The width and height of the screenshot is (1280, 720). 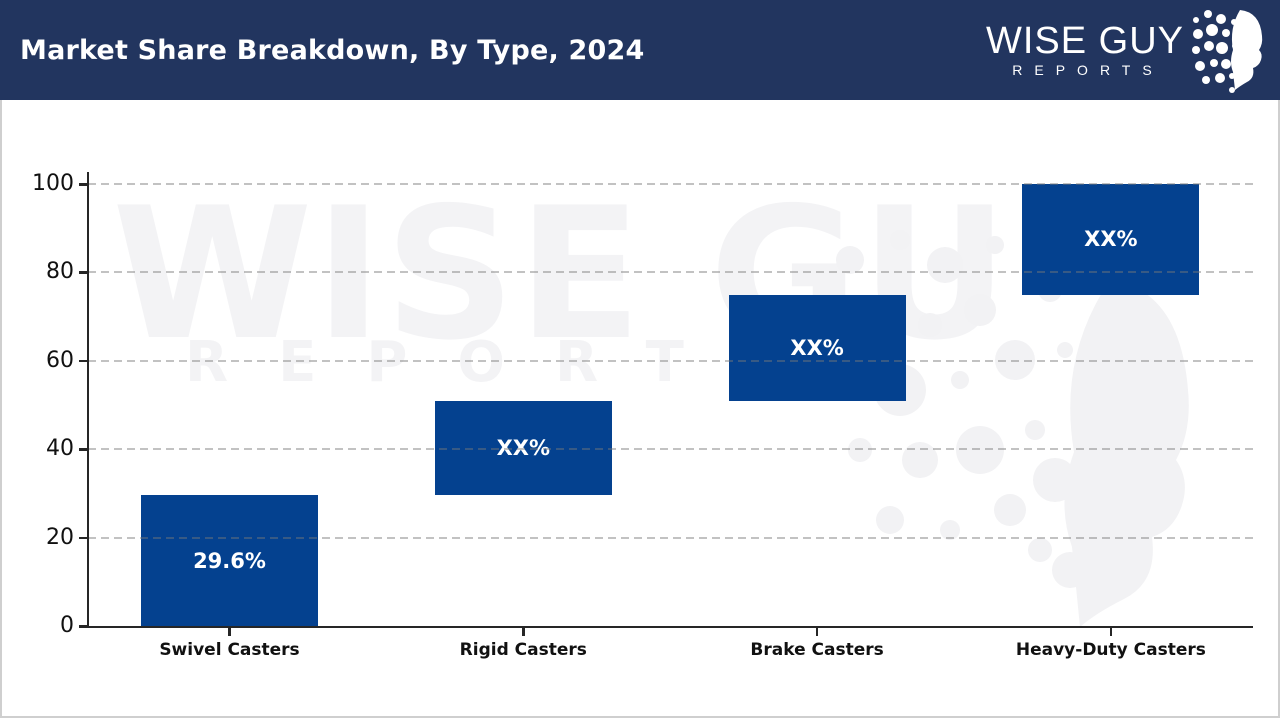 What do you see at coordinates (1227, 51) in the screenshot?
I see `logo-face-icon` at bounding box center [1227, 51].